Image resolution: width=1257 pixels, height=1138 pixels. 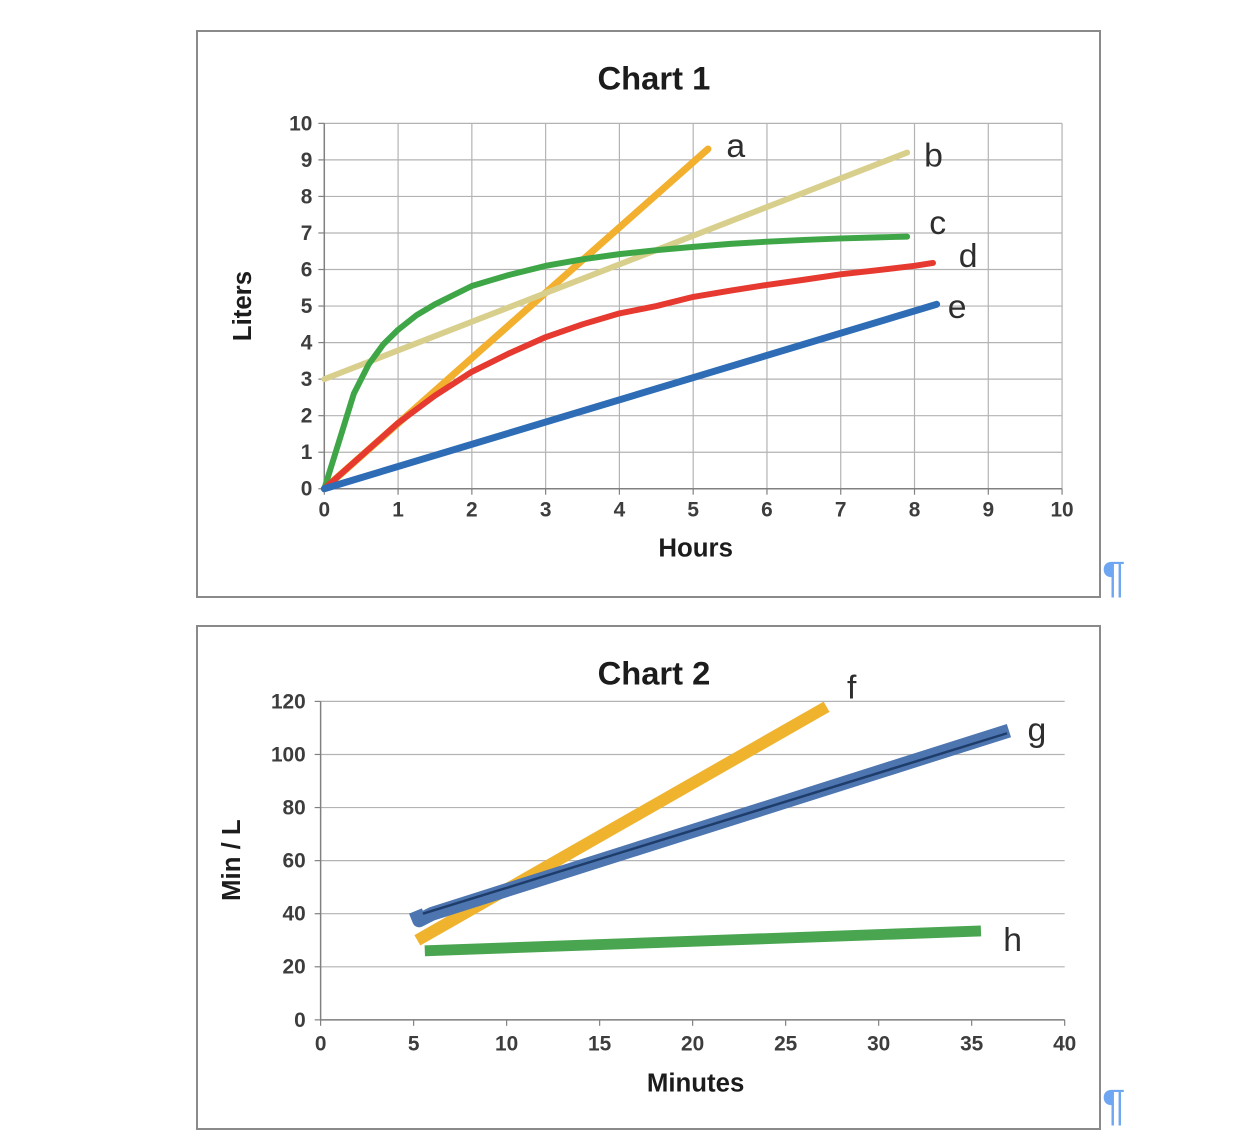 What do you see at coordinates (841, 510) in the screenshot?
I see `x-tick-label: 7` at bounding box center [841, 510].